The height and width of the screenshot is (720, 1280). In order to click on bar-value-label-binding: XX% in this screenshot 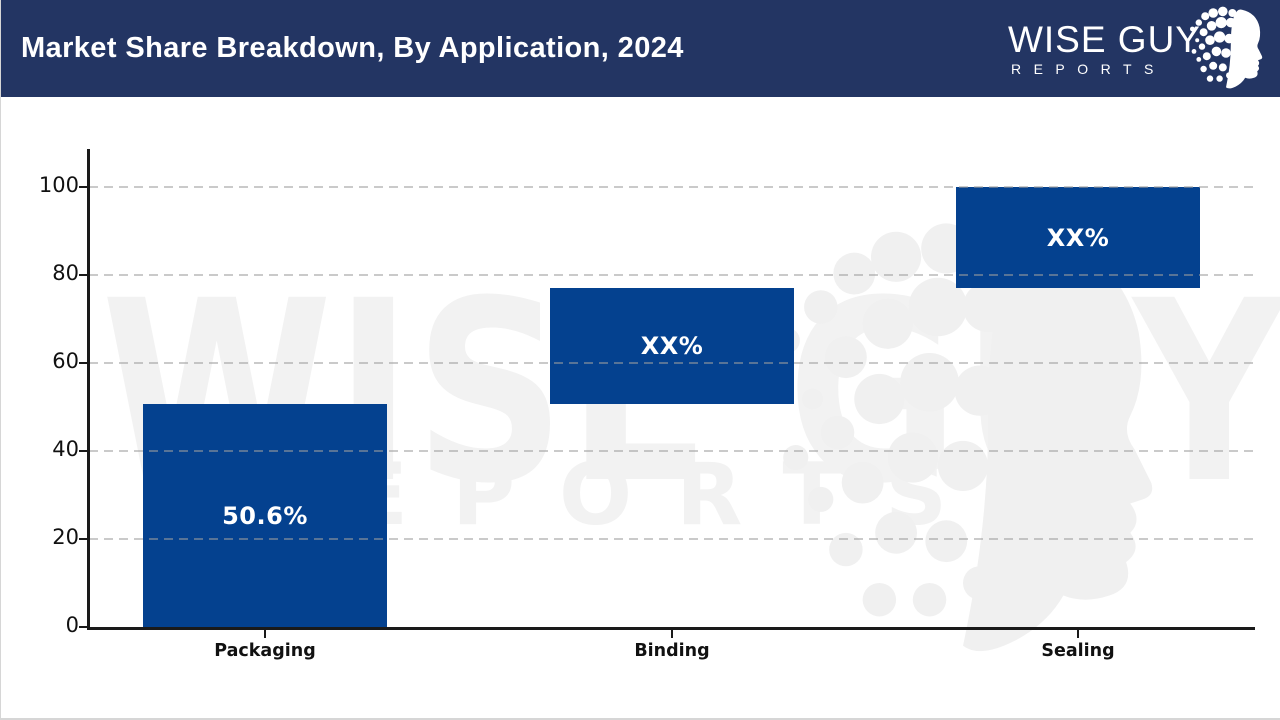, I will do `click(672, 346)`.